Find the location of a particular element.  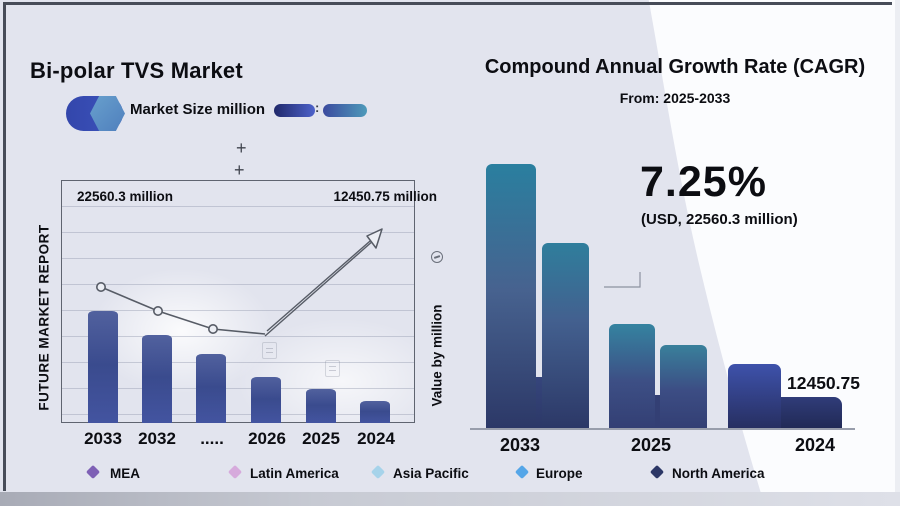

legend-label-latin-america: Latin America is located at coordinates (294, 473).